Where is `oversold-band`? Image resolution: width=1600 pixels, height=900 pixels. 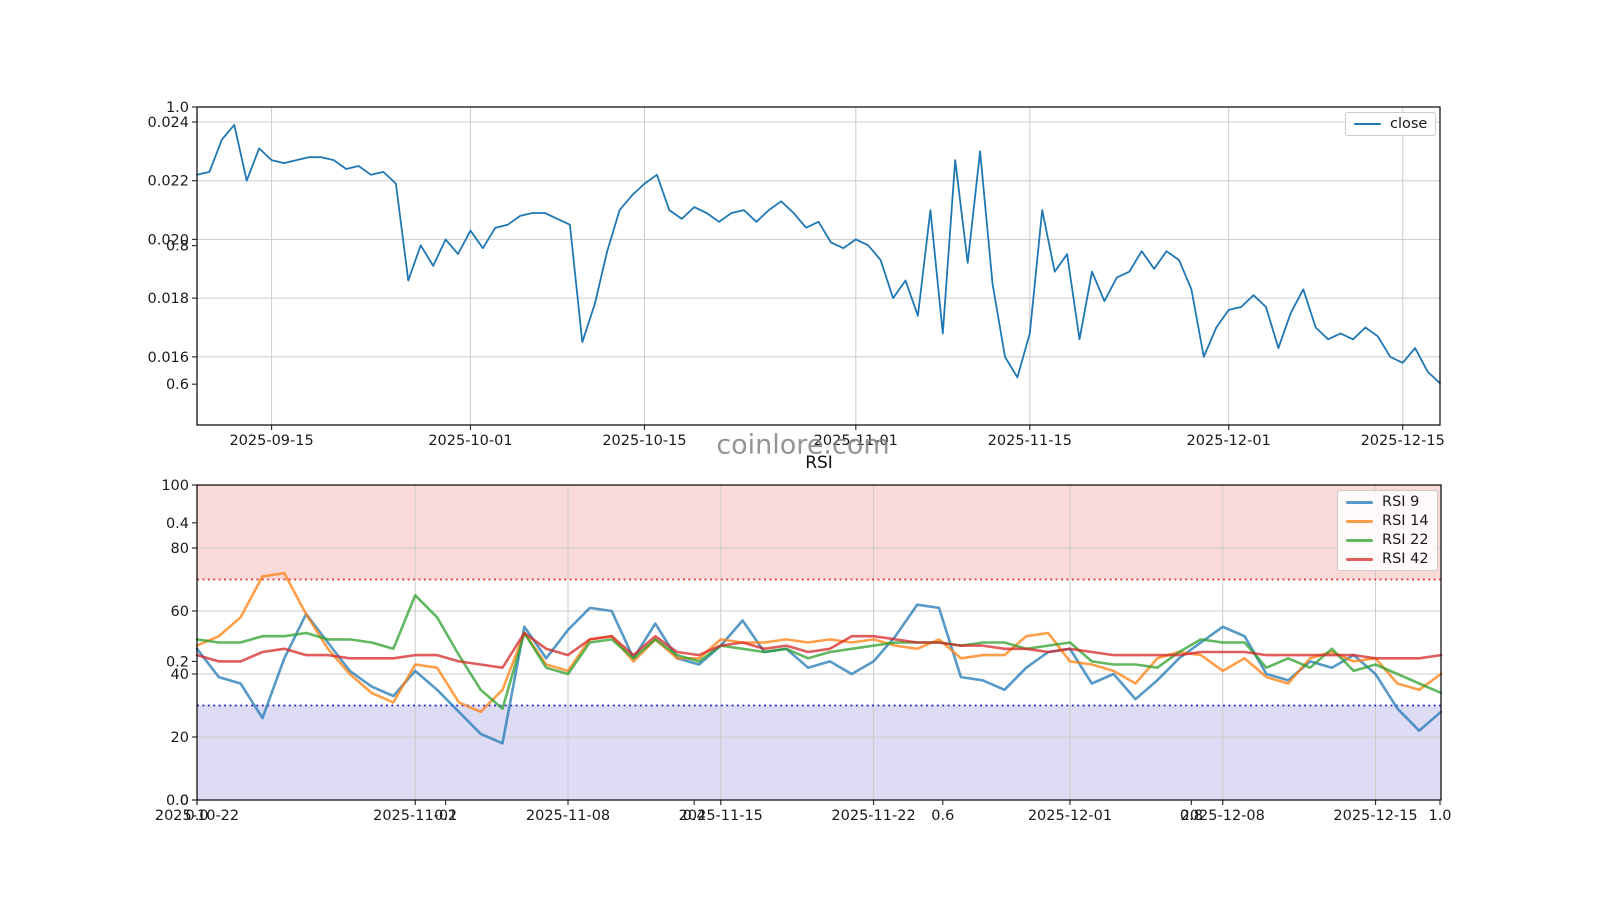 oversold-band is located at coordinates (819, 752).